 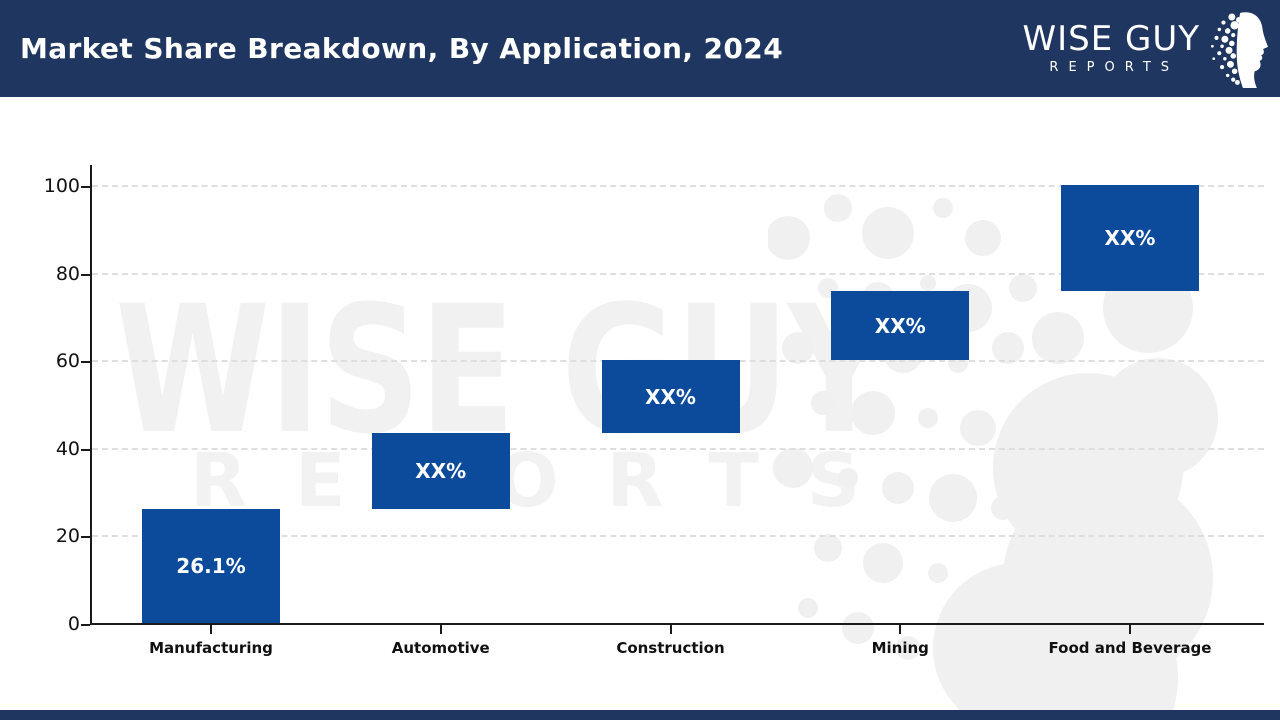 I want to click on watermark-text-line2: REPORTS, so click(x=549, y=481).